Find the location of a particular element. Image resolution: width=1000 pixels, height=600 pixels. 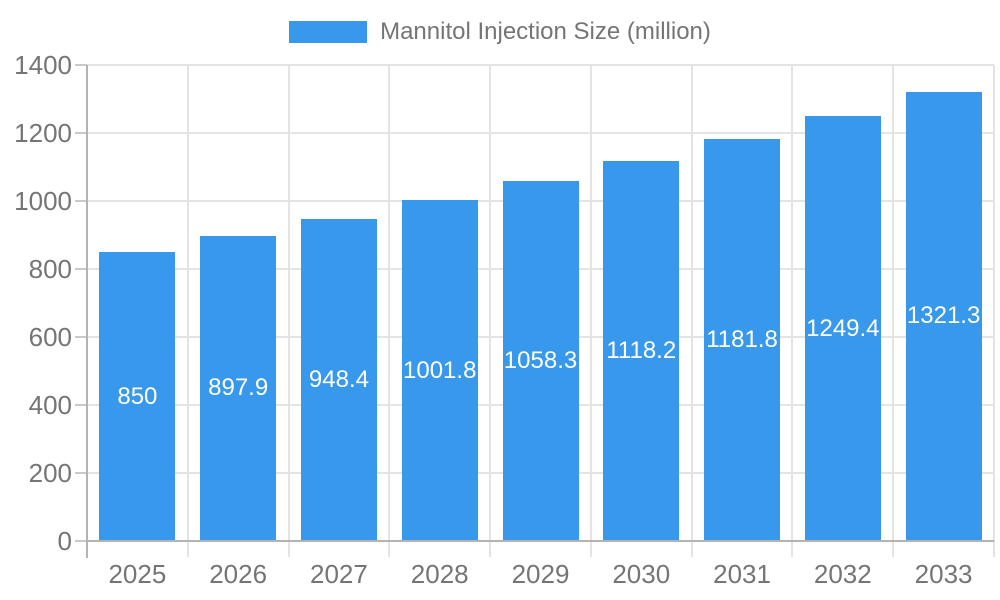

bar-value-label: 1181.8 is located at coordinates (742, 340).